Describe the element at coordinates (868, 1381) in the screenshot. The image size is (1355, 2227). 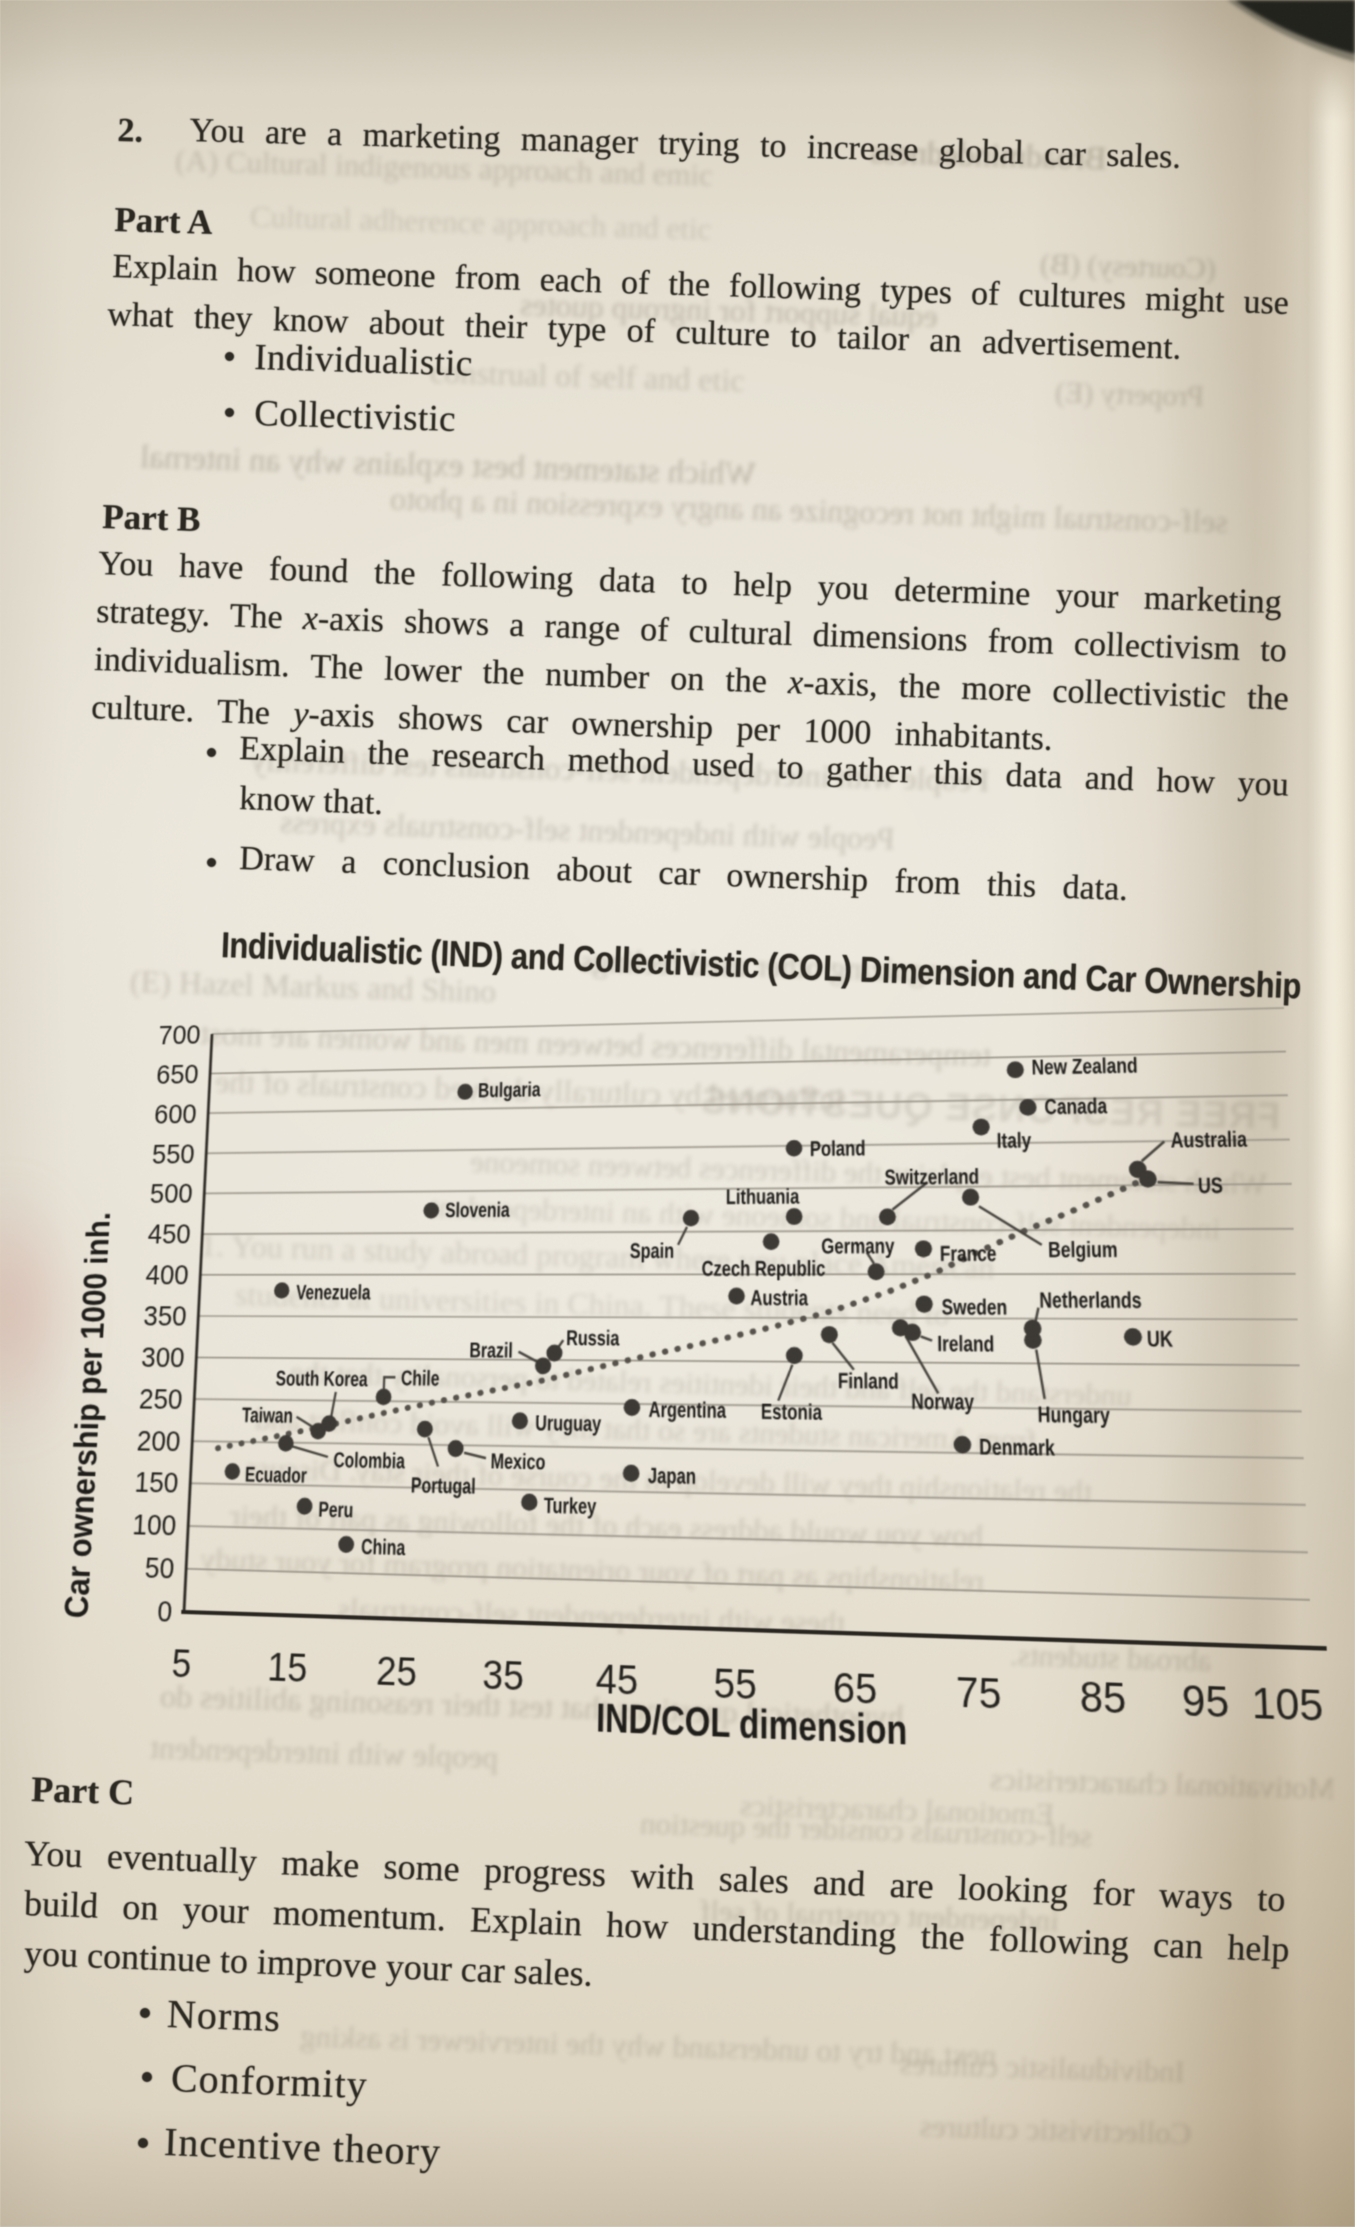
I see `svg-text: Finland` at that location.